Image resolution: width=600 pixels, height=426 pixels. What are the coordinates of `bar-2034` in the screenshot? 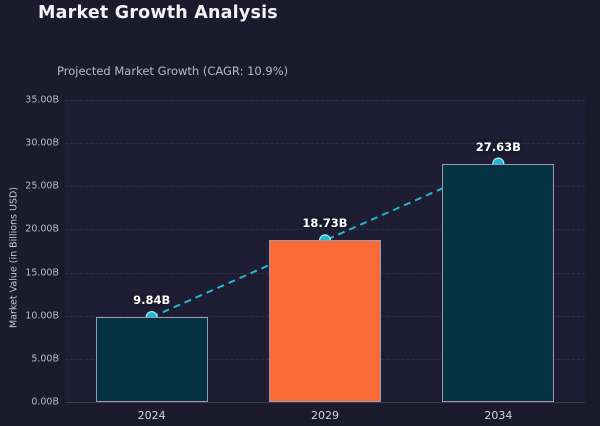 It's located at (498, 282).